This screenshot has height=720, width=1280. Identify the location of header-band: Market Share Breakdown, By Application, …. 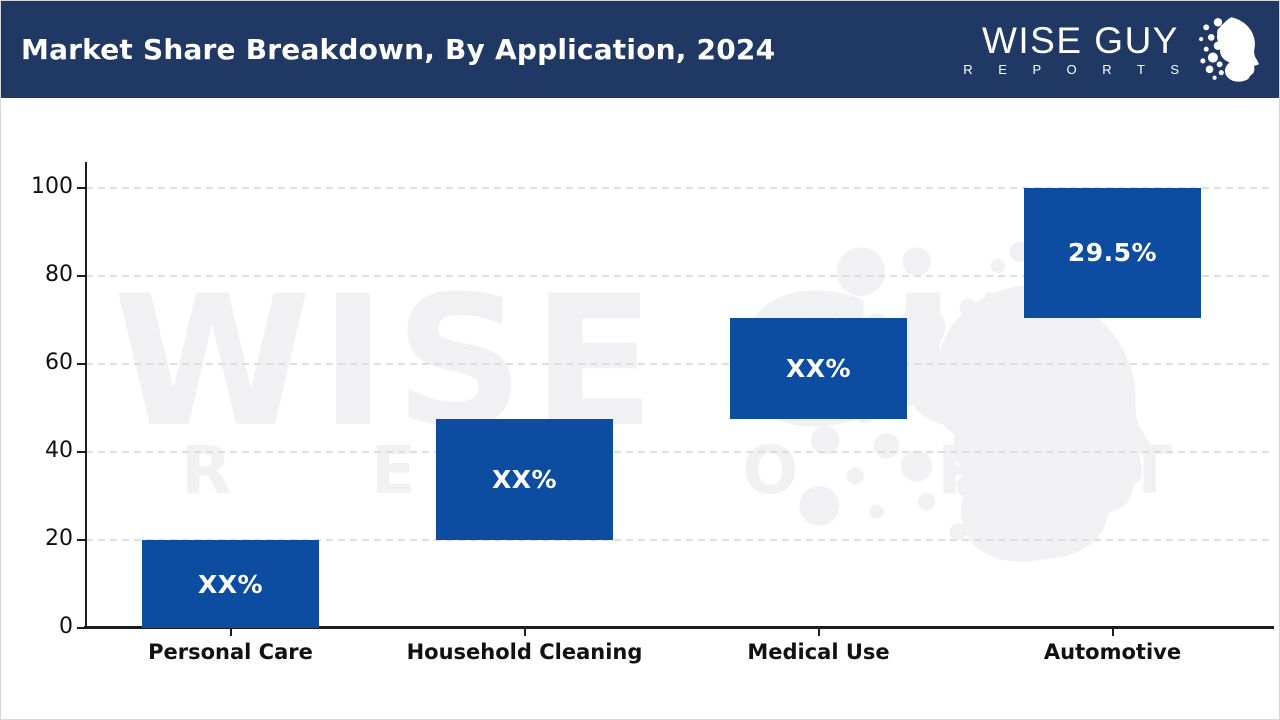
(640, 49).